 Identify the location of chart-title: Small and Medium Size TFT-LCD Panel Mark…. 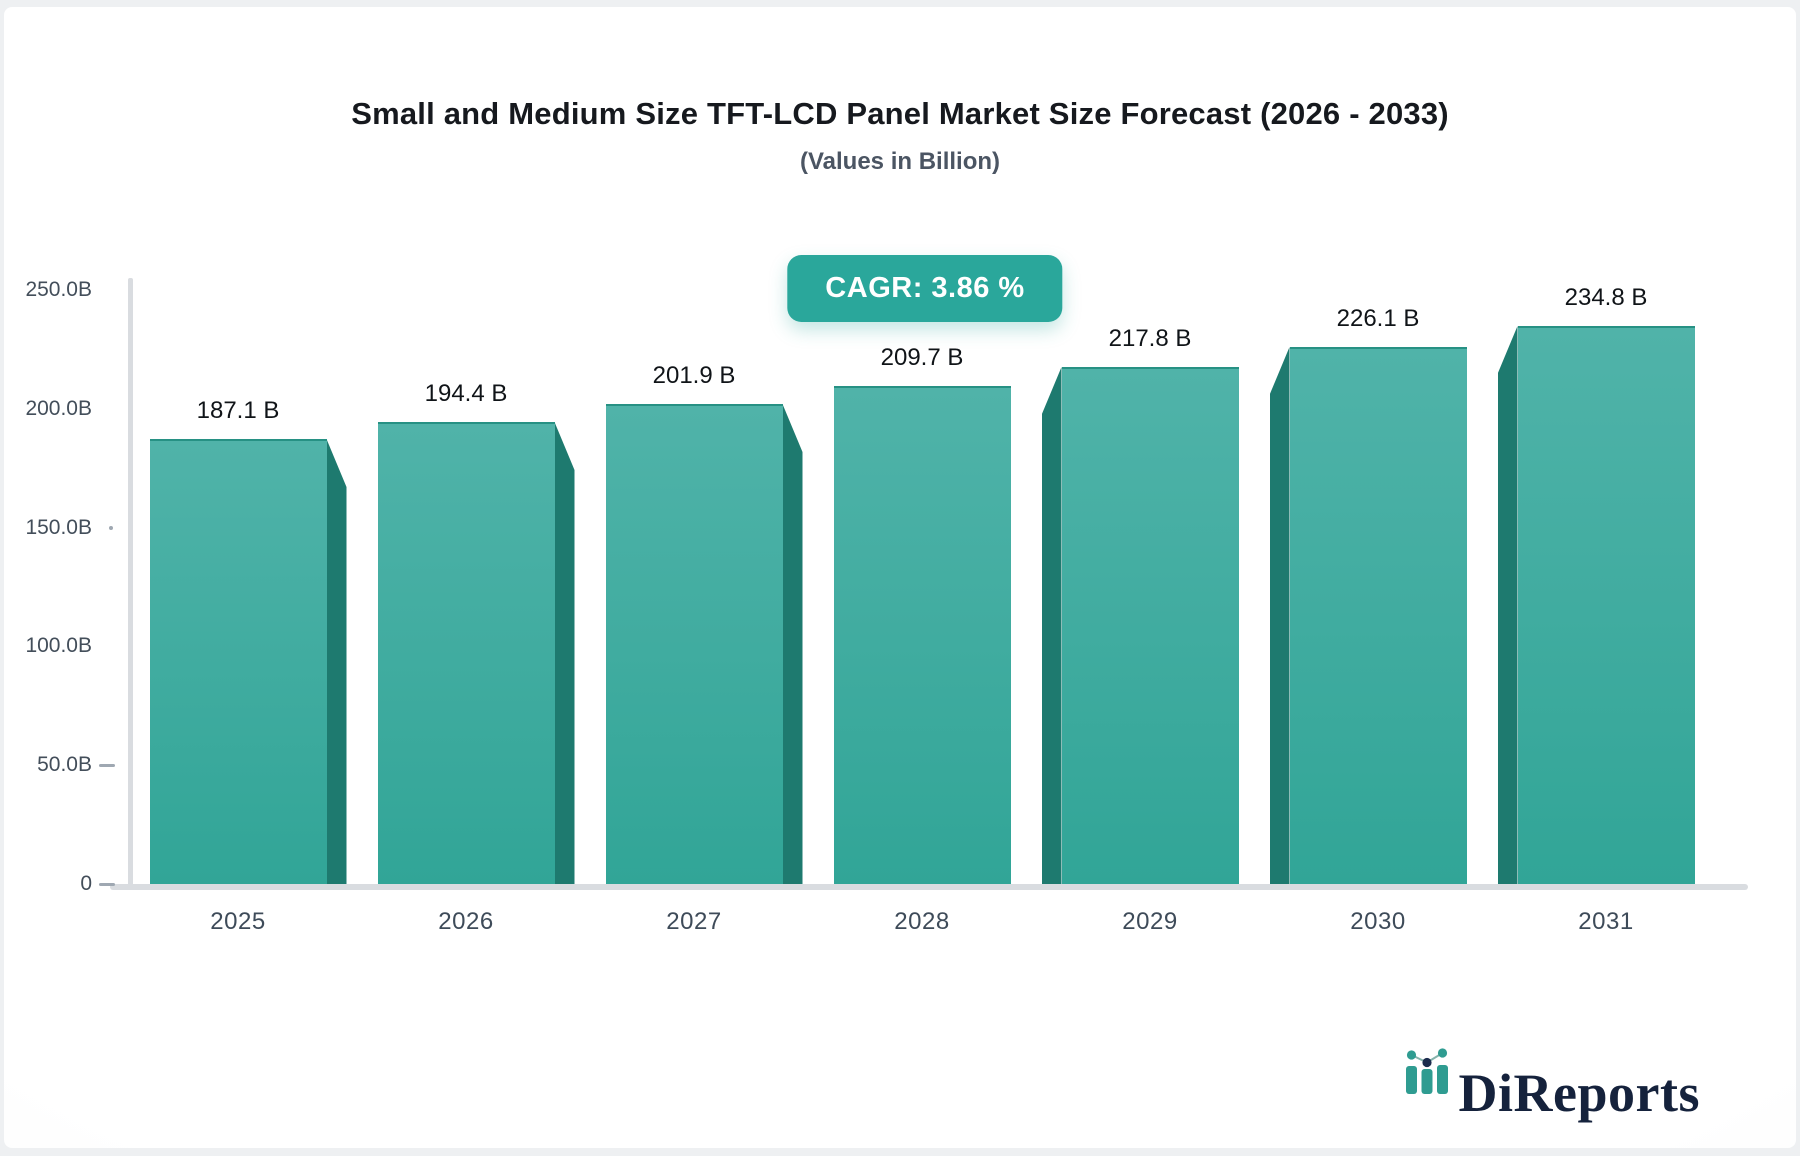
(900, 113).